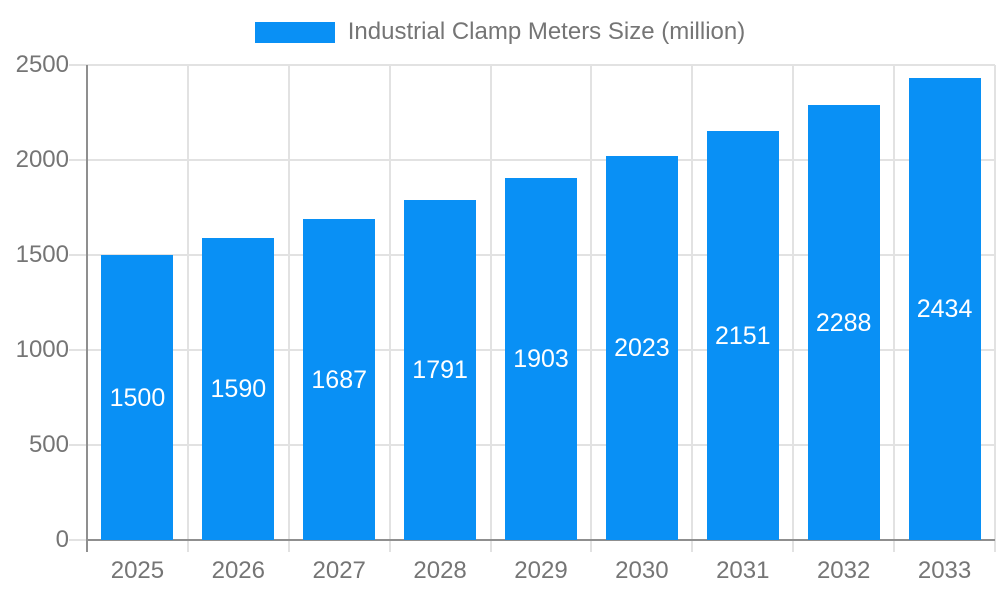 This screenshot has width=1000, height=600. I want to click on bar-value-label-2028: 1791, so click(440, 369).